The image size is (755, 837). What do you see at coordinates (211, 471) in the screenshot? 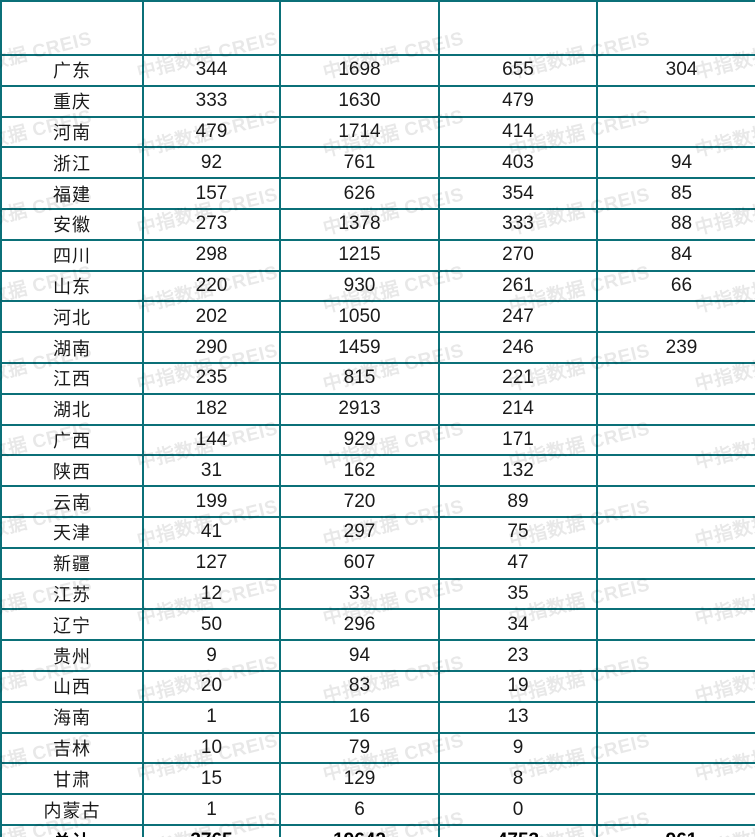
I see `cell-parcels: 31` at bounding box center [211, 471].